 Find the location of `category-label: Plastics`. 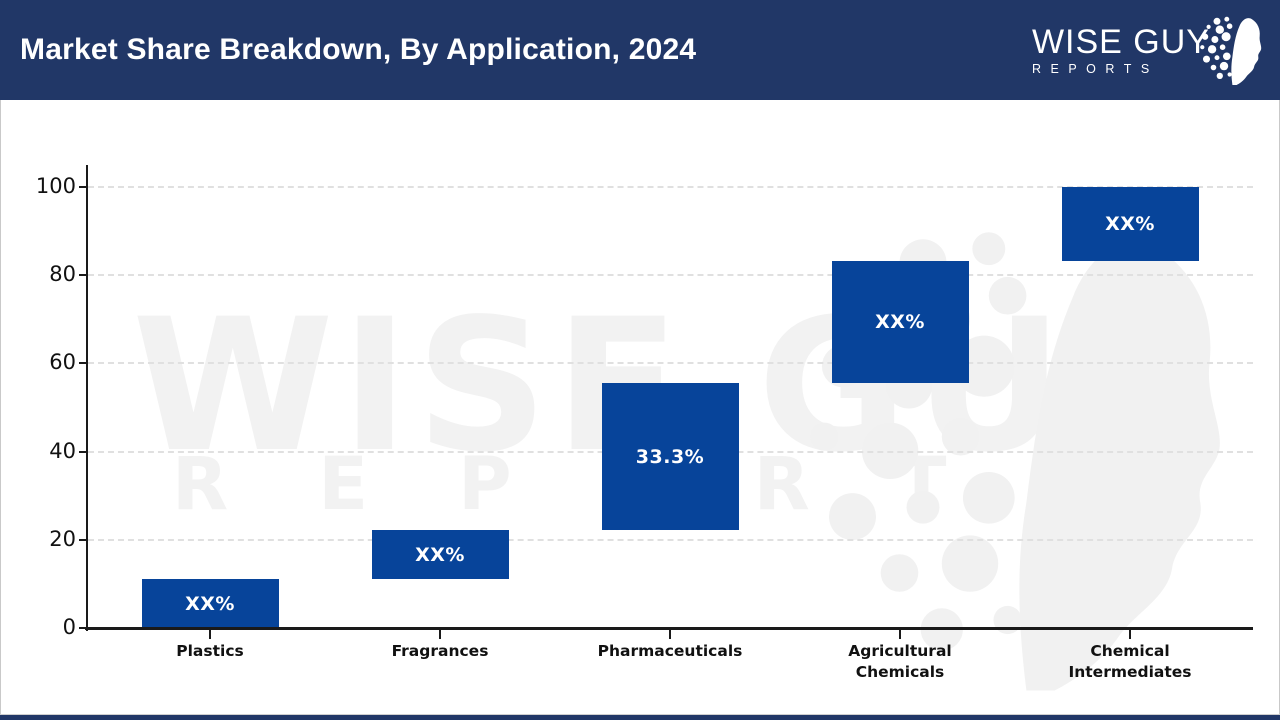

category-label: Plastics is located at coordinates (210, 651).